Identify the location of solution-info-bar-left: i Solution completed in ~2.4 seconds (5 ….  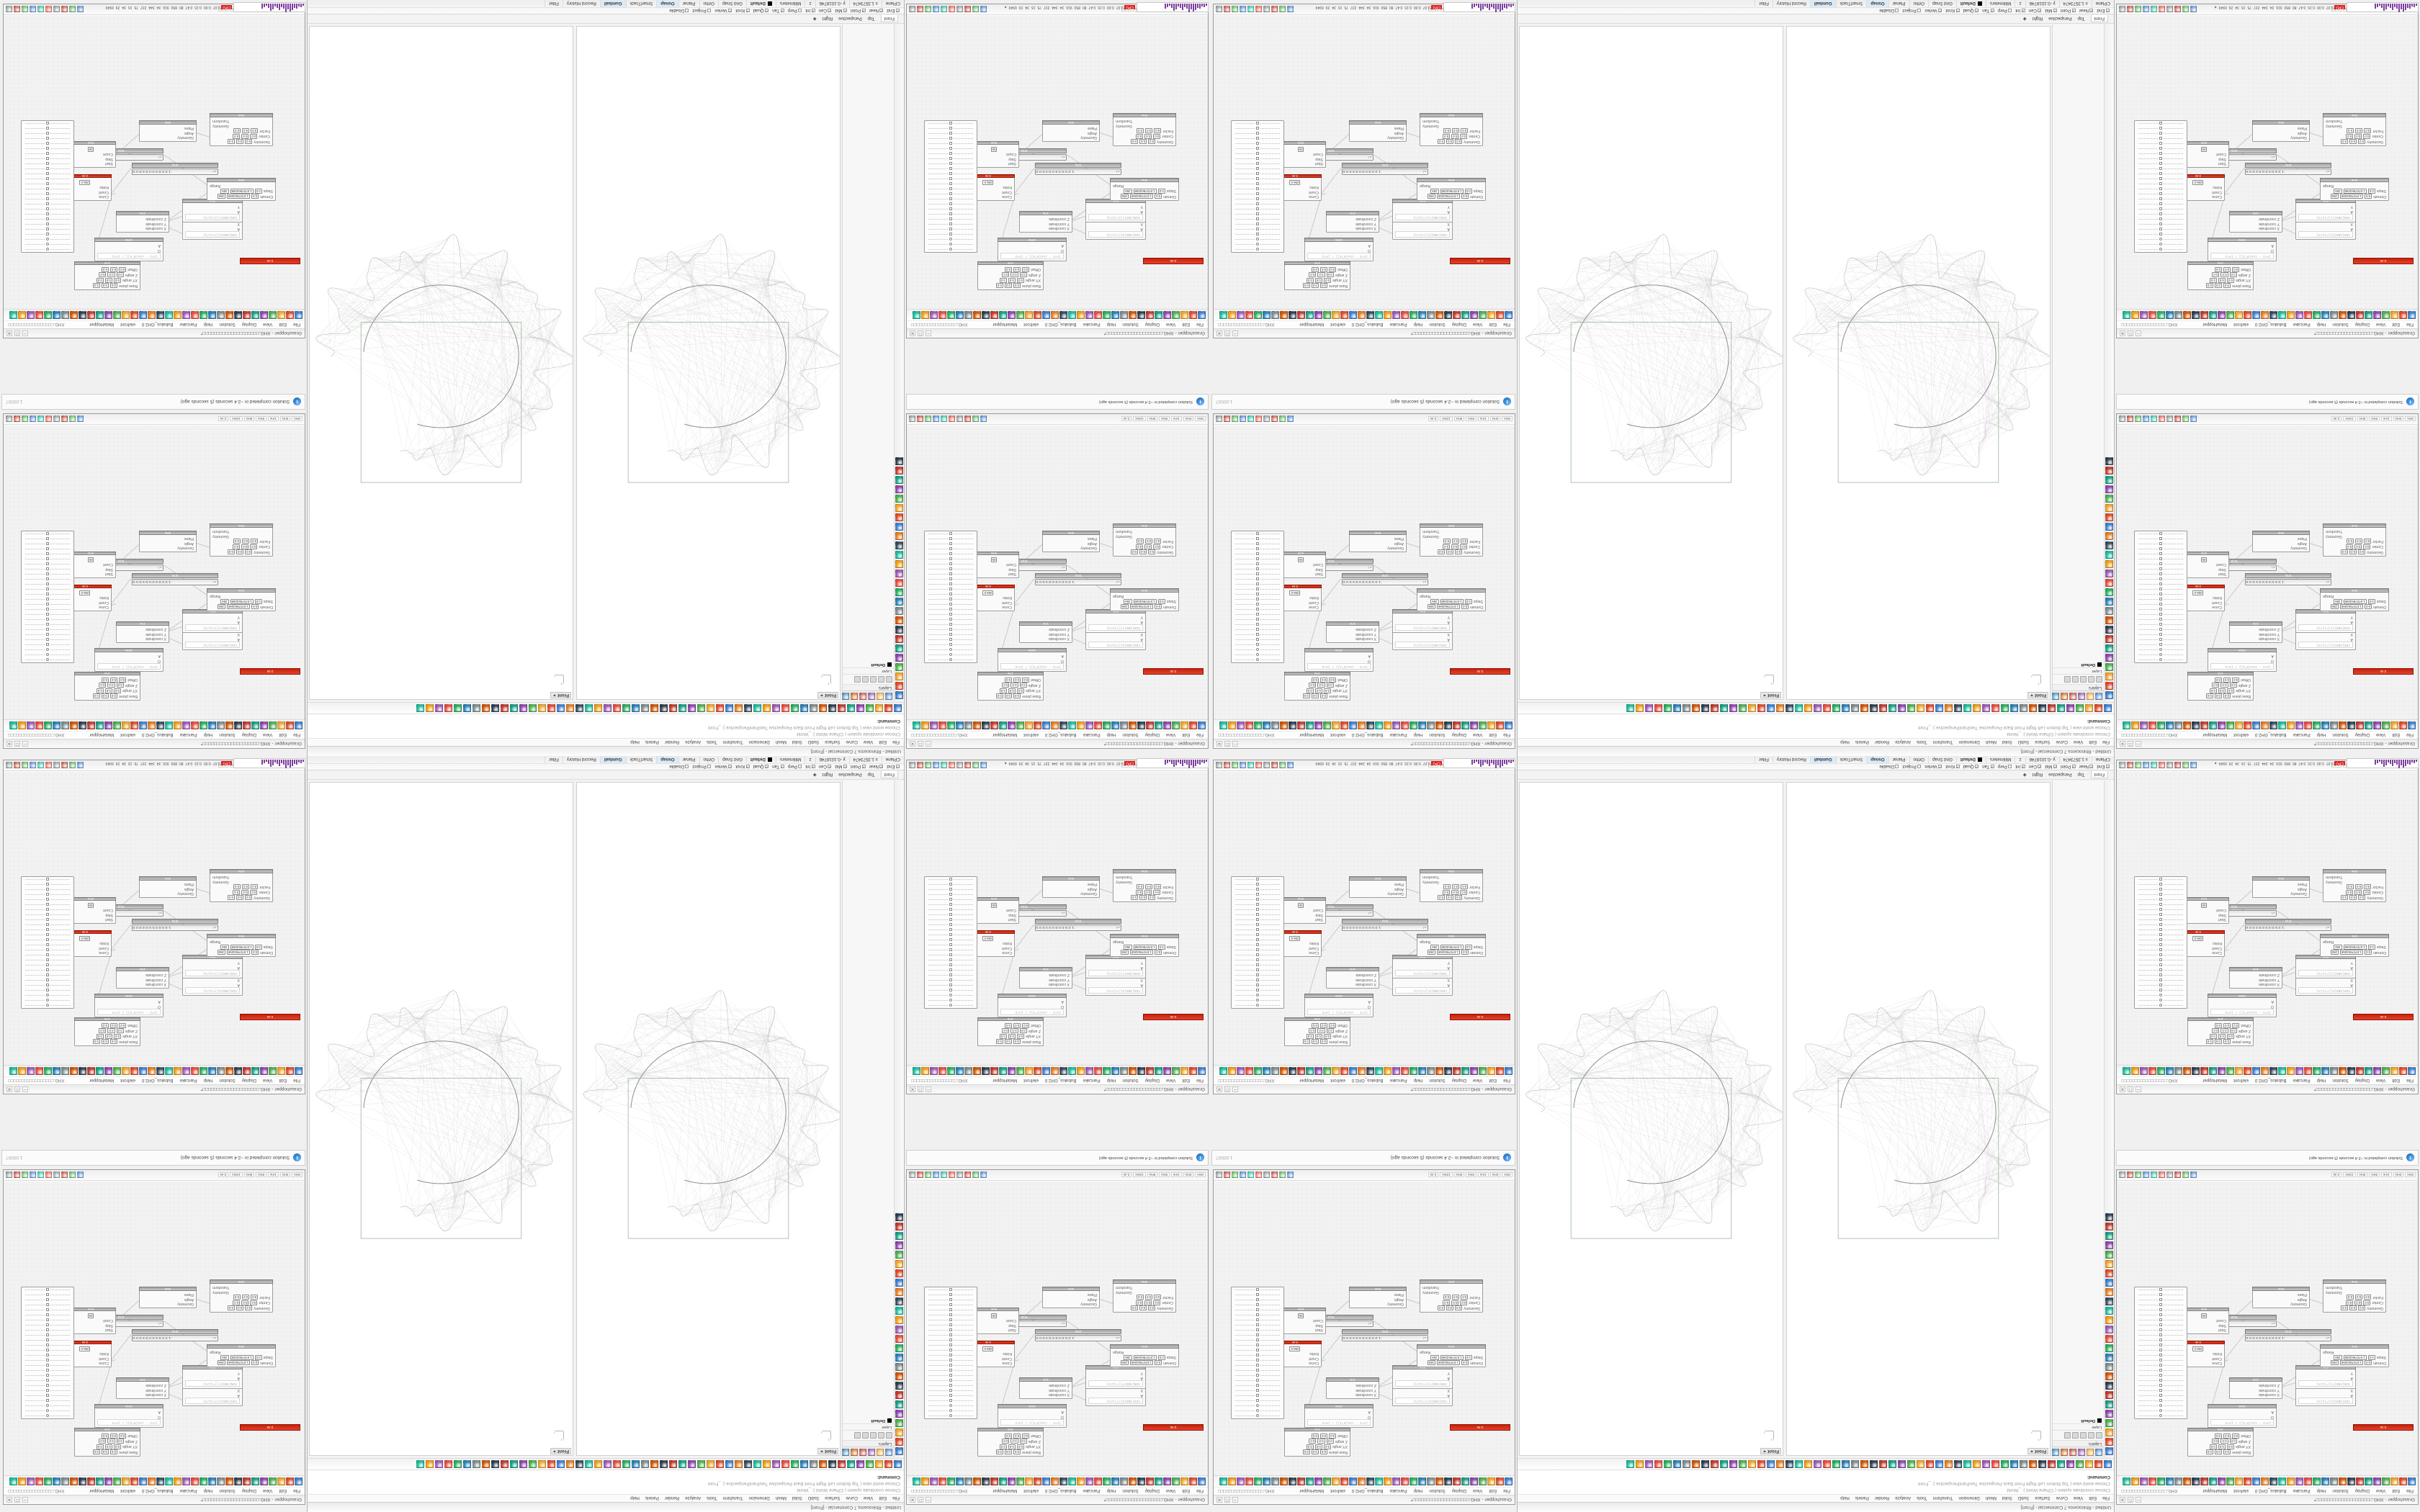
(2267, 402).